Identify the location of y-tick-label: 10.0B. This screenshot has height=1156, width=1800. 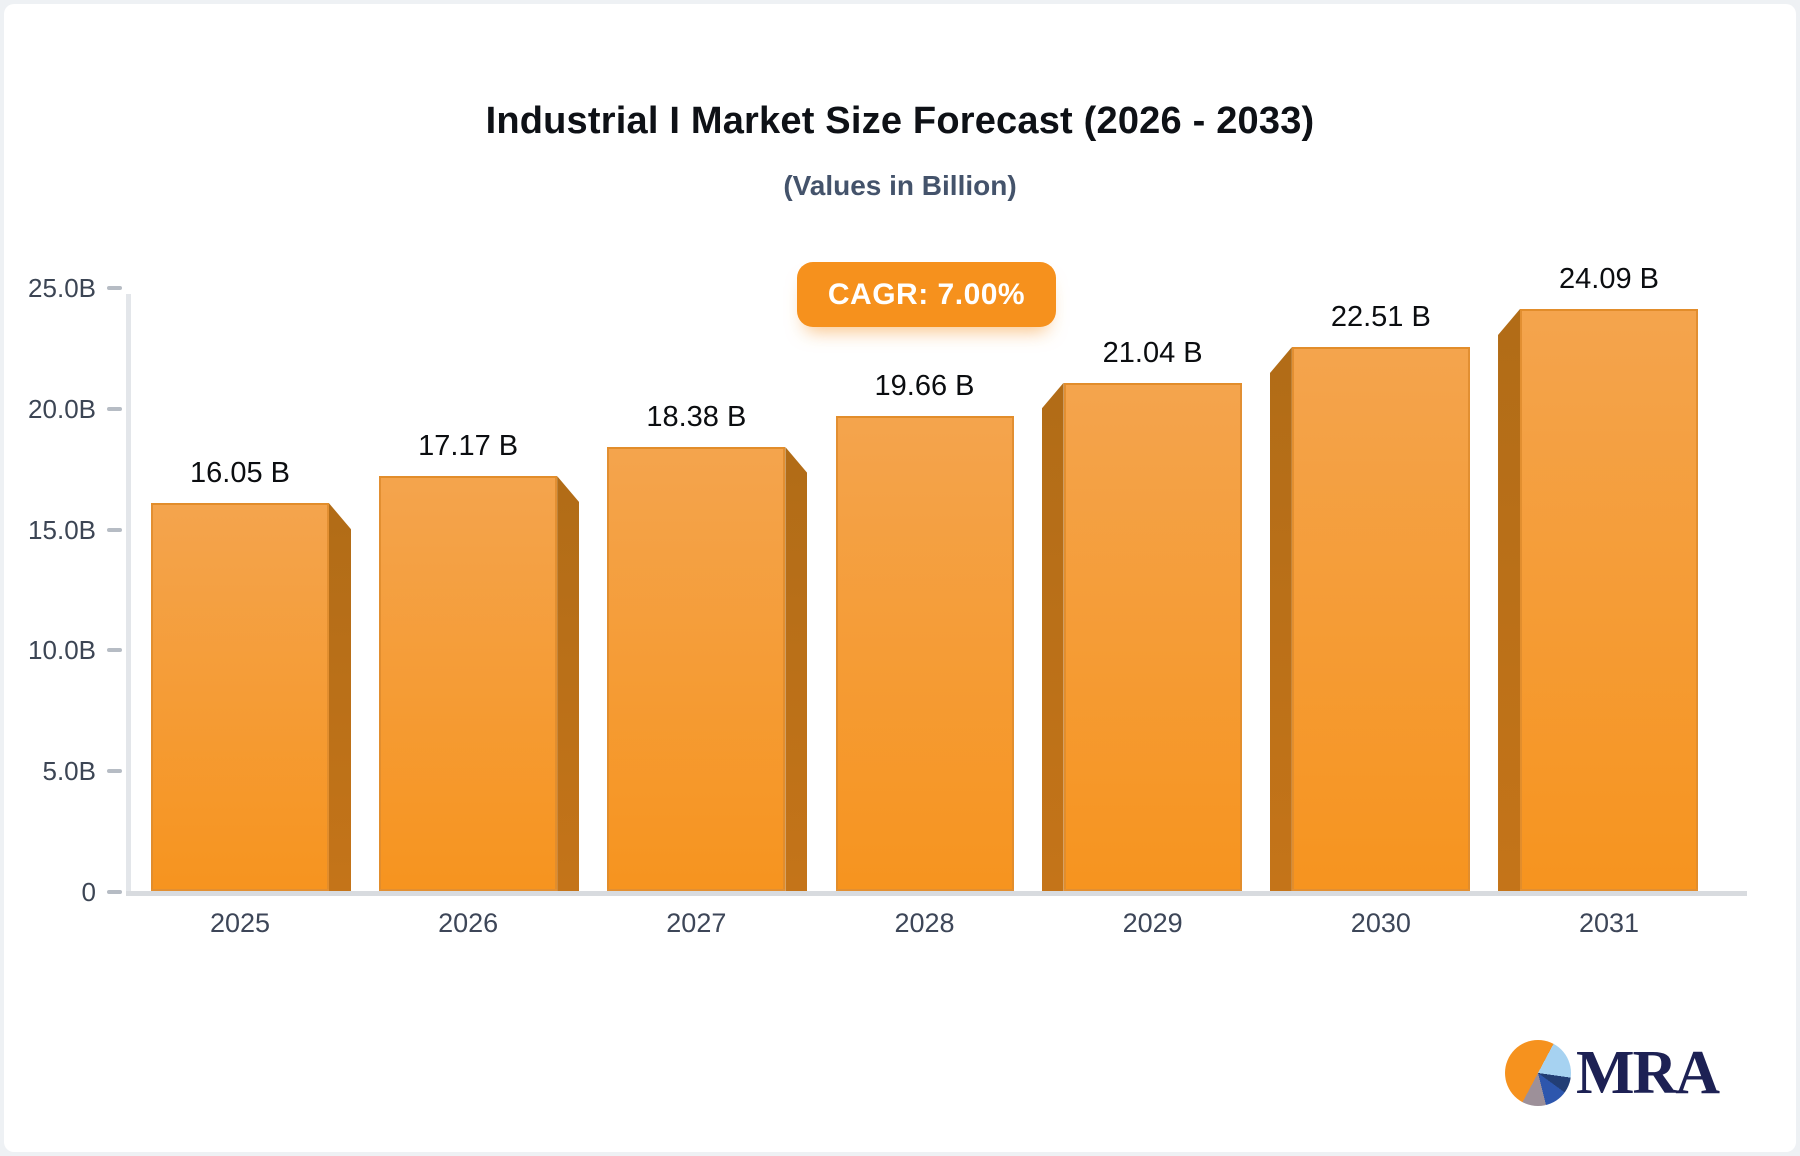
(62, 650).